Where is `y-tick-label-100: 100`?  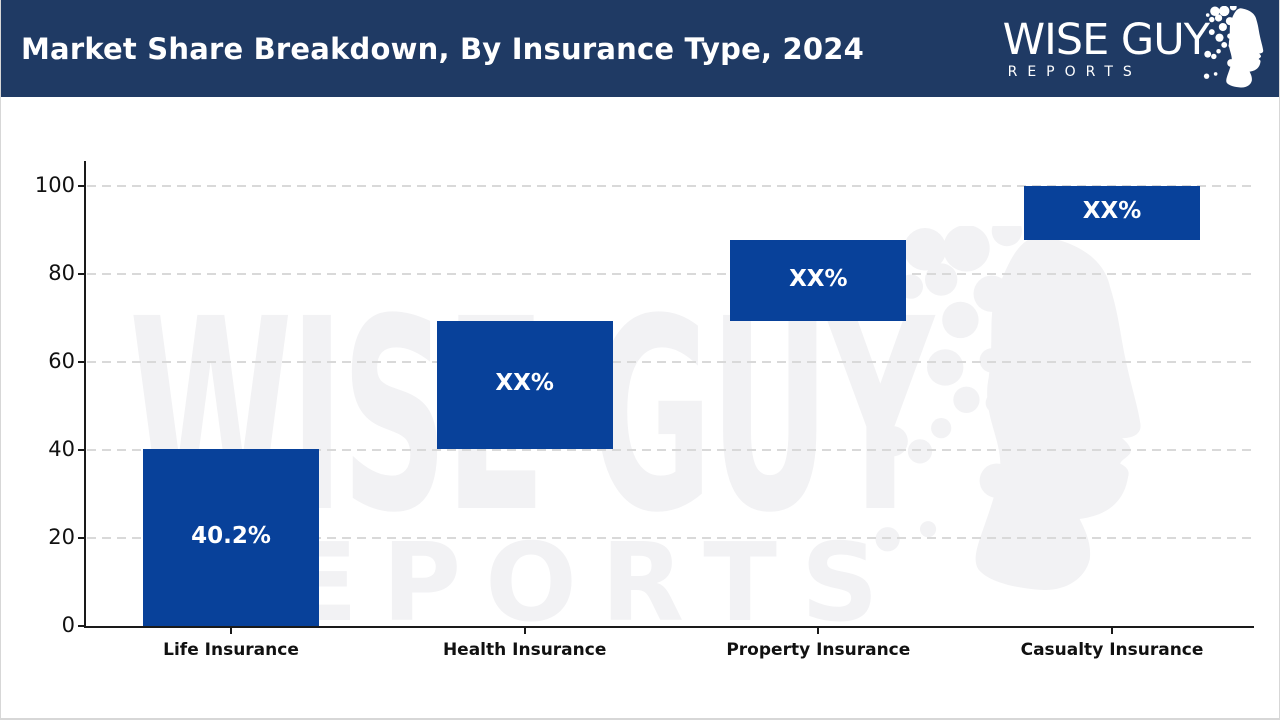 y-tick-label-100: 100 is located at coordinates (54, 185).